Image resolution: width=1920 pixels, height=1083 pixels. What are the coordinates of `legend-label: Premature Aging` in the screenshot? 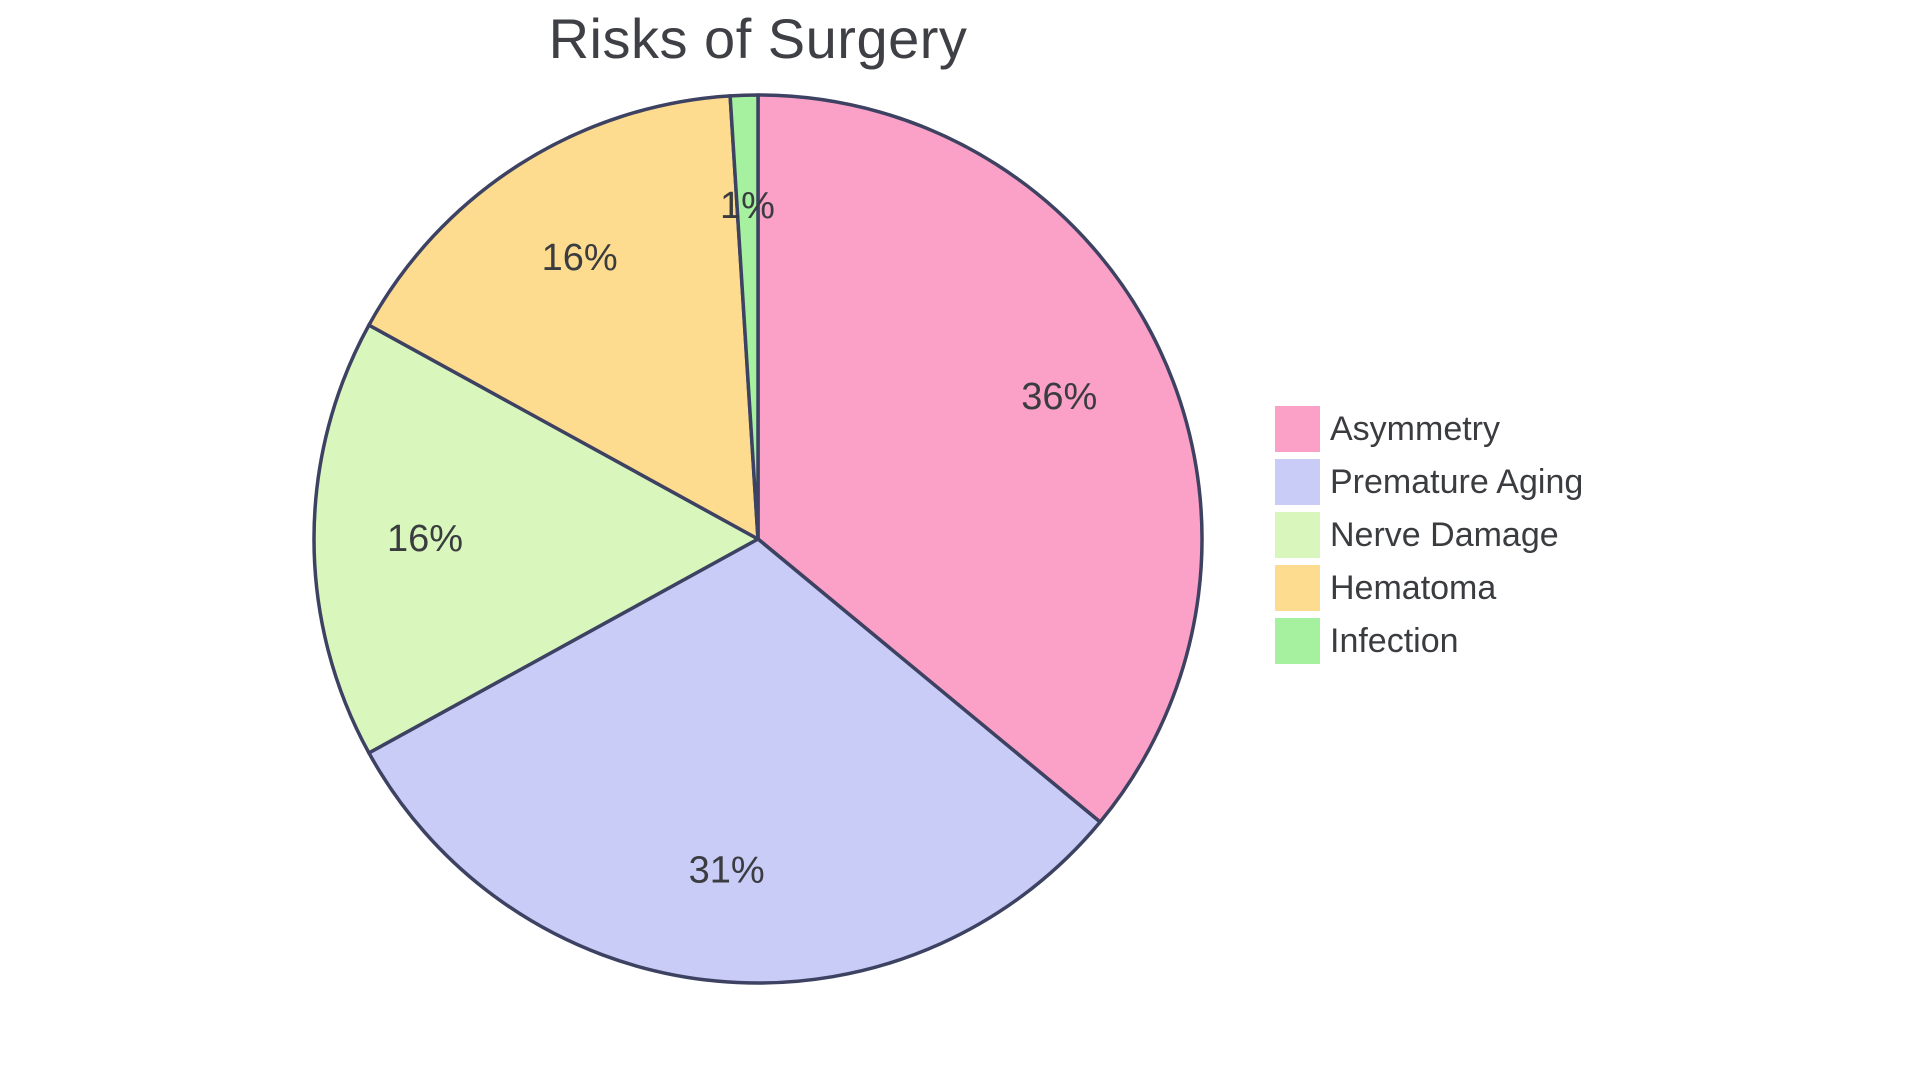 It's located at (1457, 481).